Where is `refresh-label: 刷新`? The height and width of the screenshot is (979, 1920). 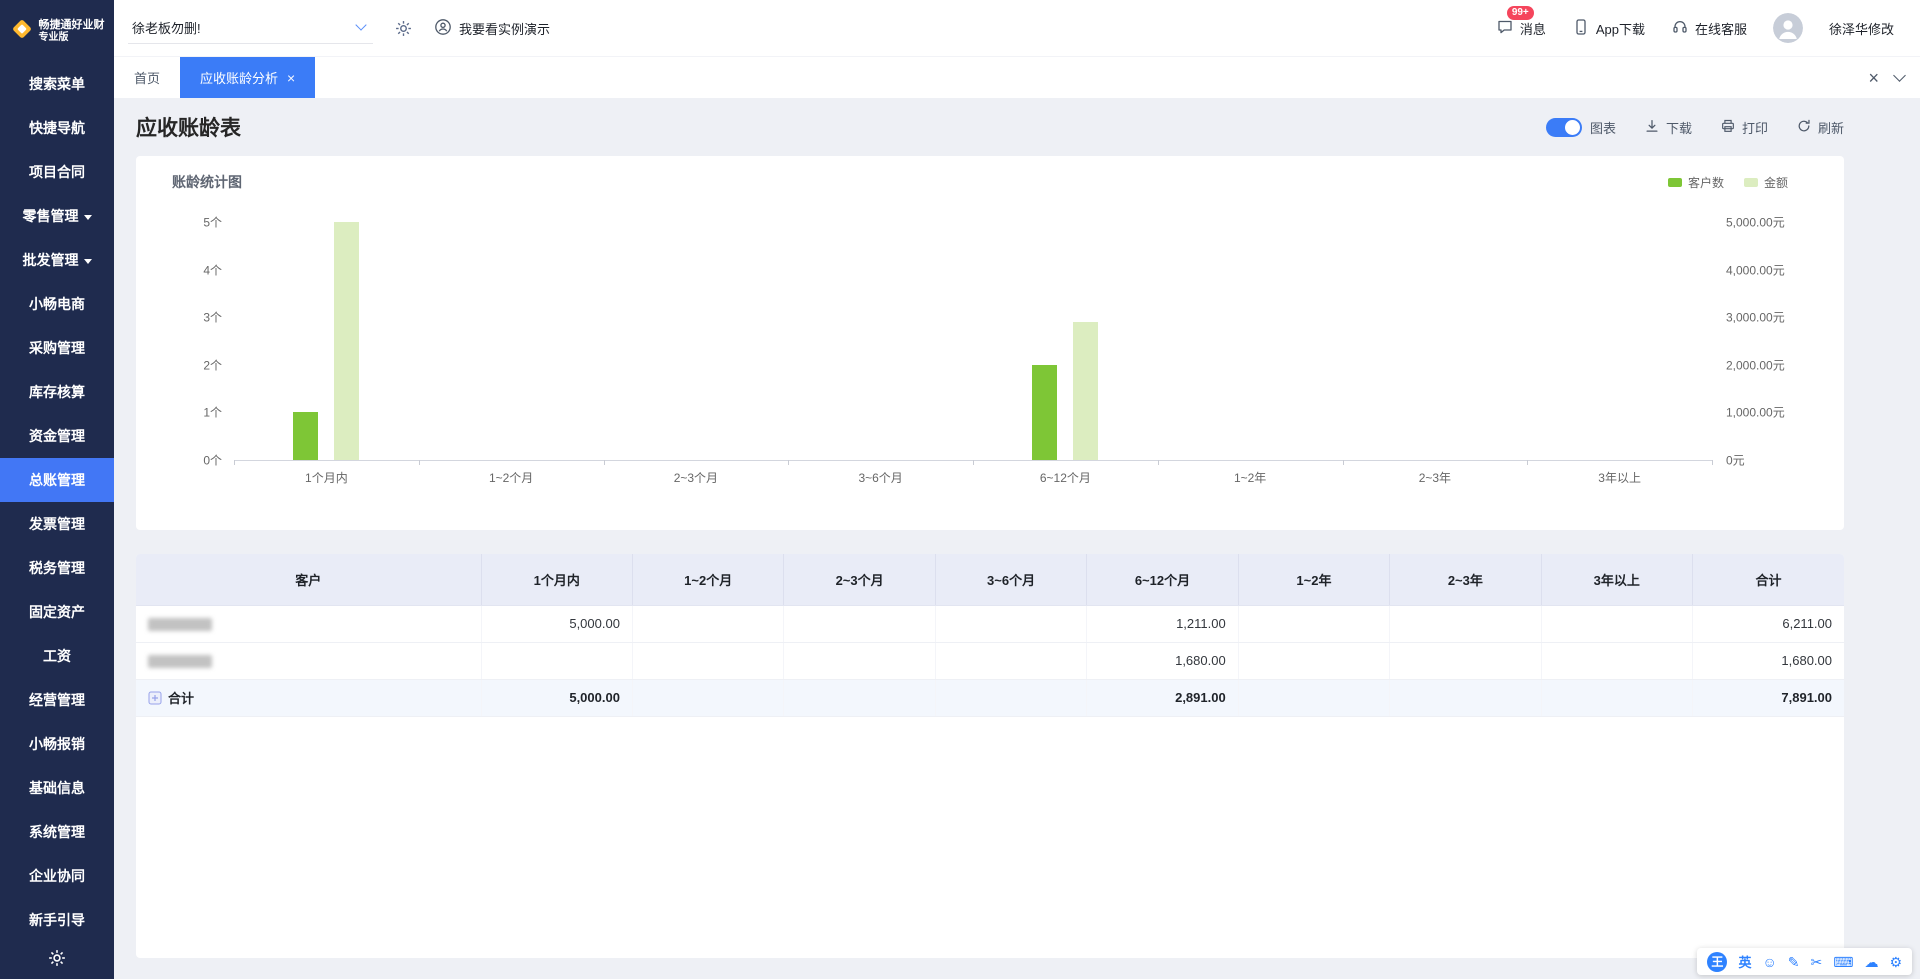 refresh-label: 刷新 is located at coordinates (1830, 128).